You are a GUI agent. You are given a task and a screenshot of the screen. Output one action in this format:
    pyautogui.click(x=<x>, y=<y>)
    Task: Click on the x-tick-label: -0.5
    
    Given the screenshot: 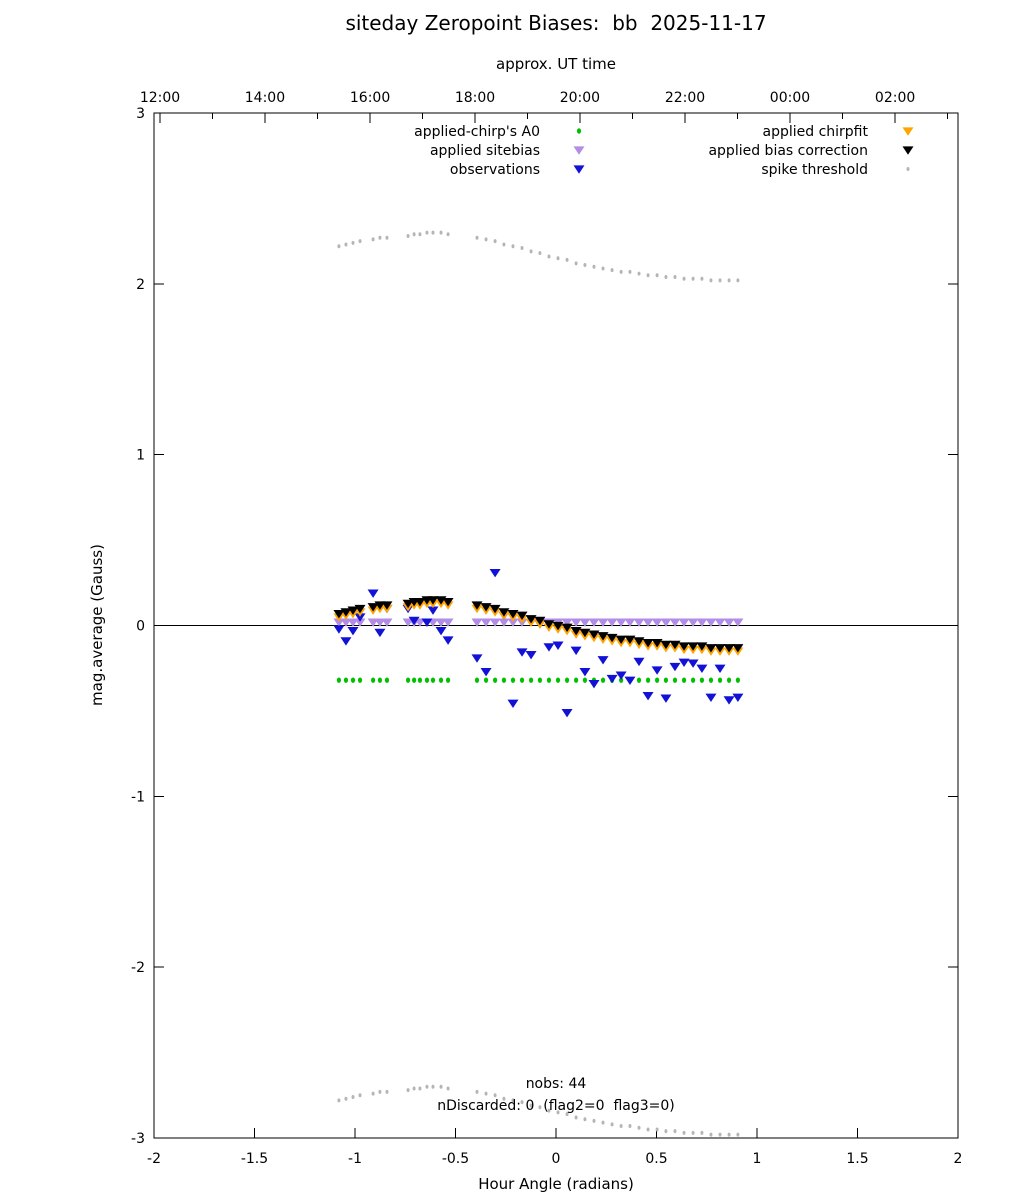 What is the action you would take?
    pyautogui.click(x=455, y=1159)
    